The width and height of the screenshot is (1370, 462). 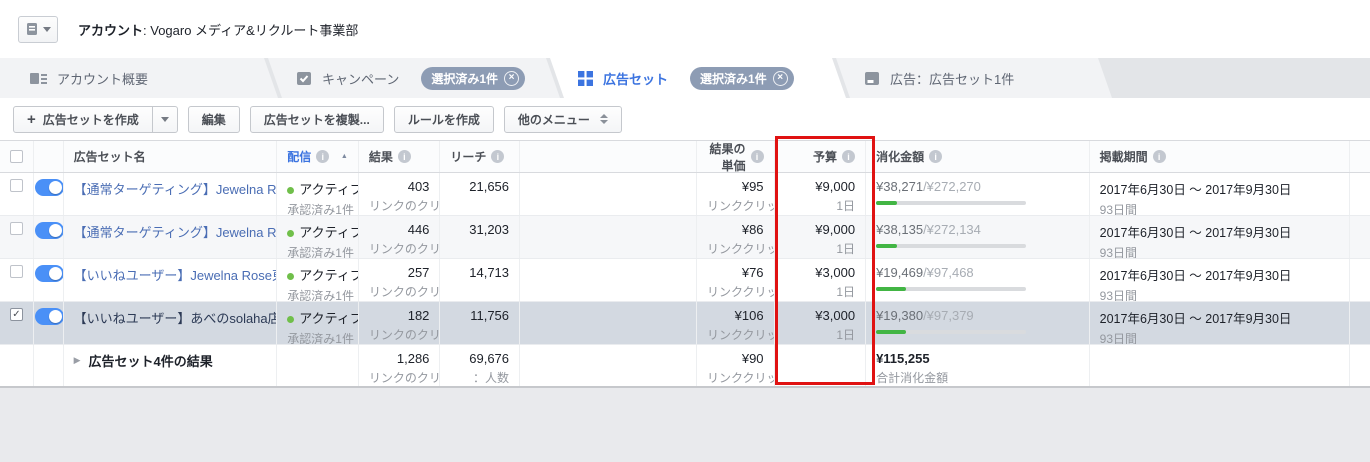 What do you see at coordinates (491, 378) in the screenshot?
I see `summary-reach-type: ：人数` at bounding box center [491, 378].